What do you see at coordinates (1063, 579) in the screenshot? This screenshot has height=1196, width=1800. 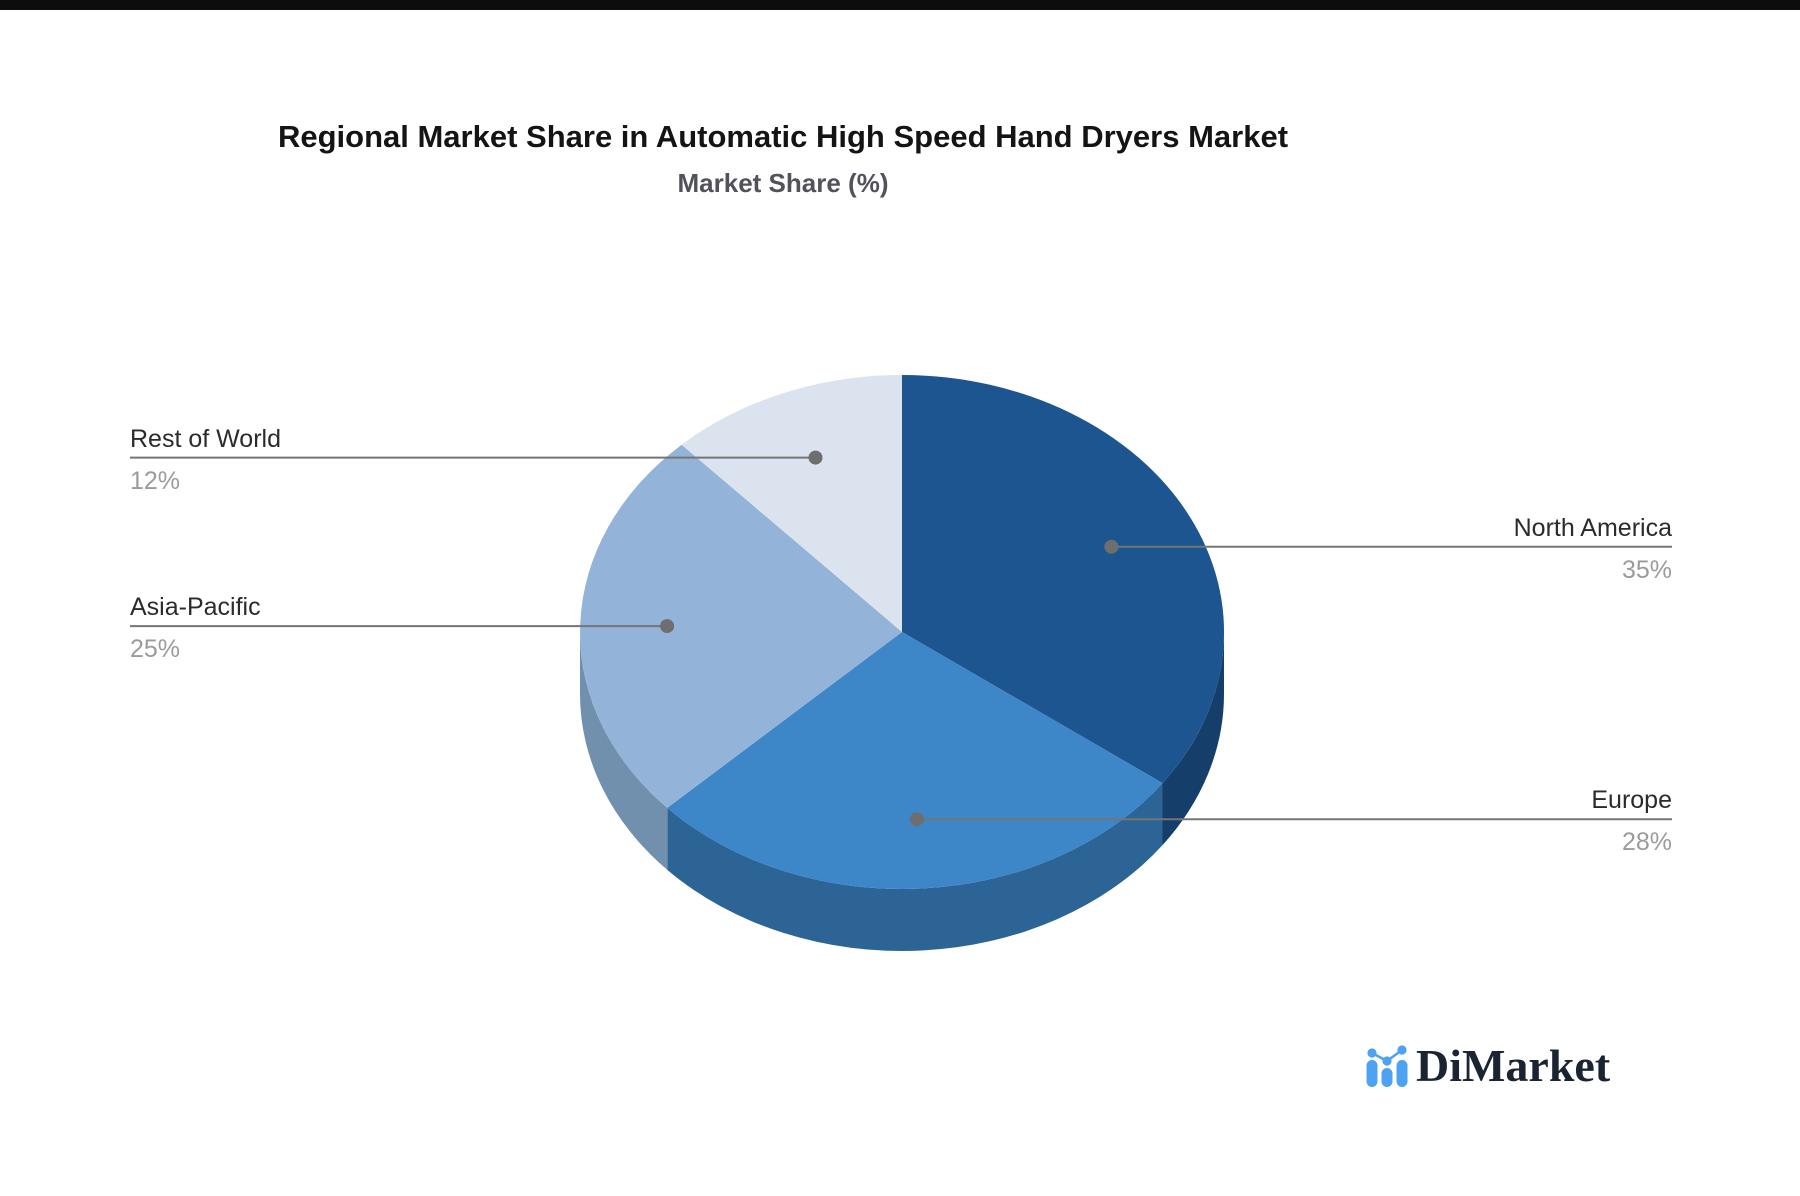 I see `pie-slice-north-america` at bounding box center [1063, 579].